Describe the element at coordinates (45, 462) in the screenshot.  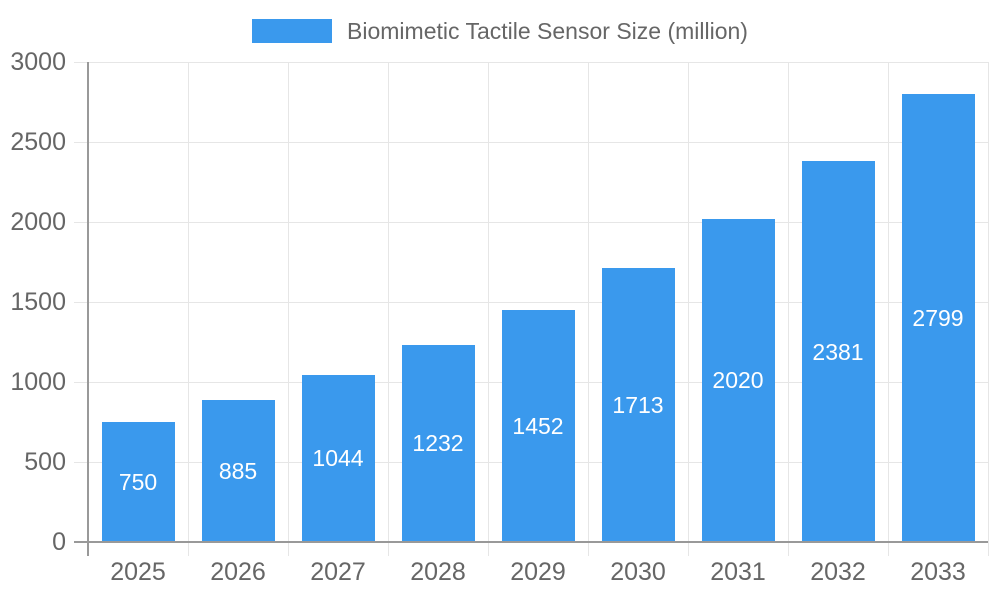
I see `y-axis-tick-label: 500` at that location.